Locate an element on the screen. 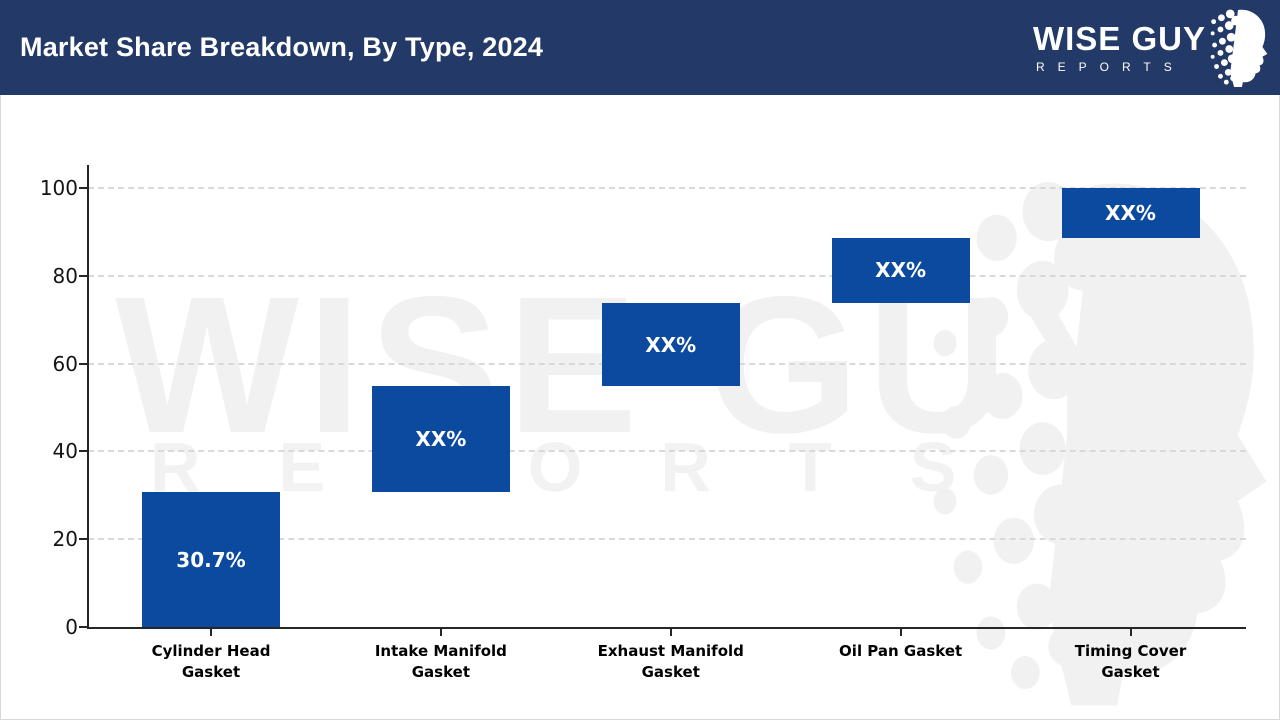 This screenshot has height=720, width=1280. y-axis-line is located at coordinates (88, 397).